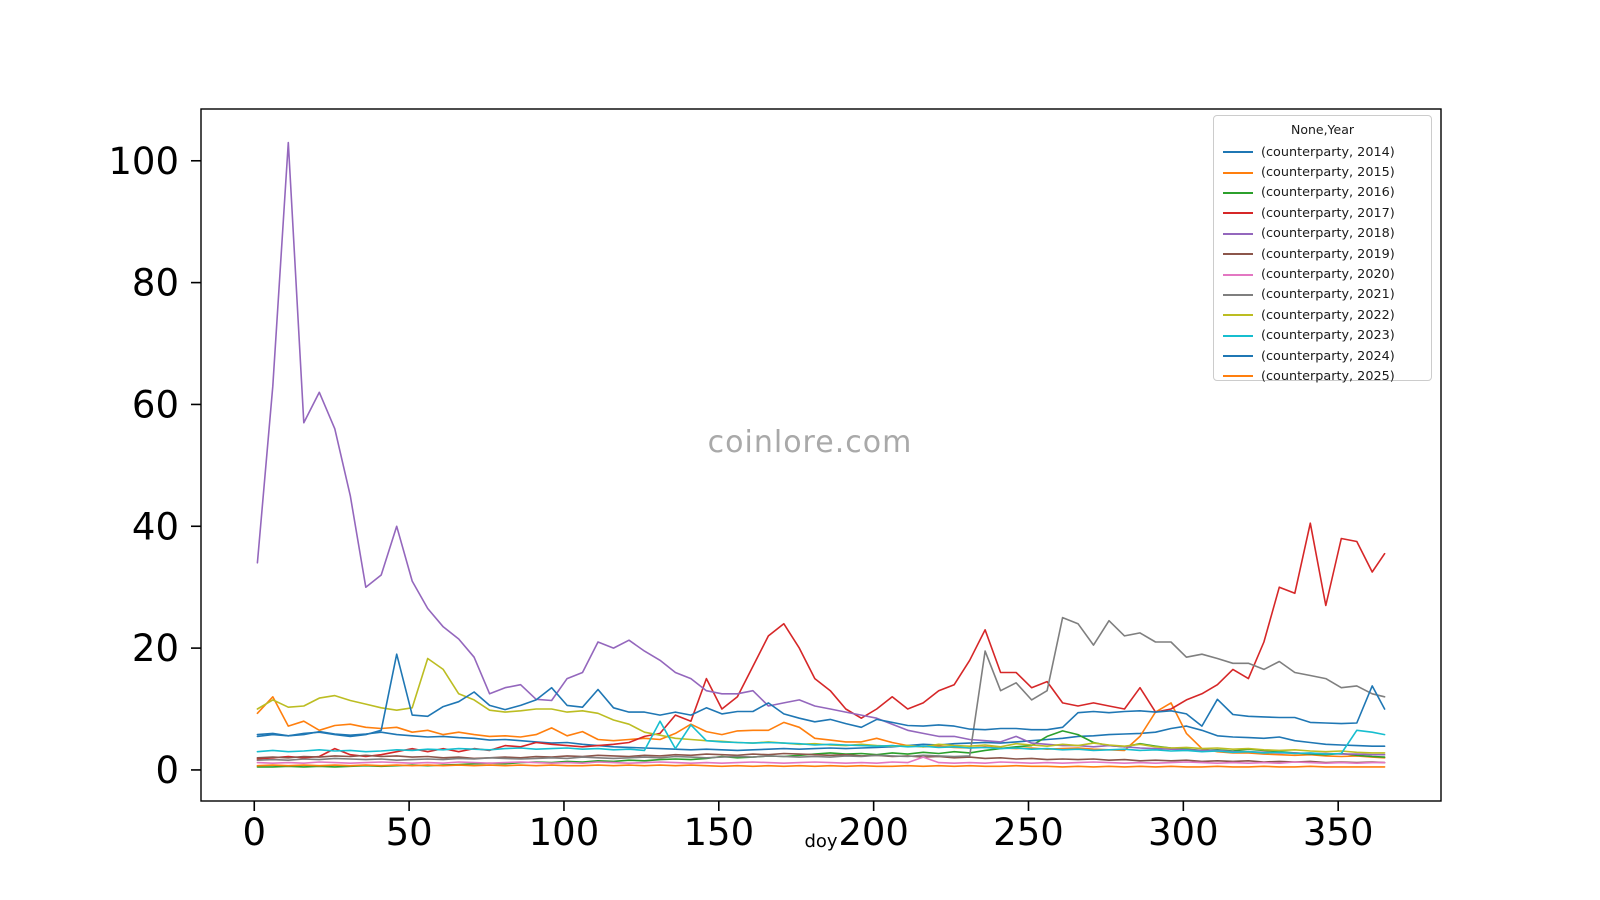 Image resolution: width=1600 pixels, height=900 pixels. I want to click on series-line-2020, so click(821, 760).